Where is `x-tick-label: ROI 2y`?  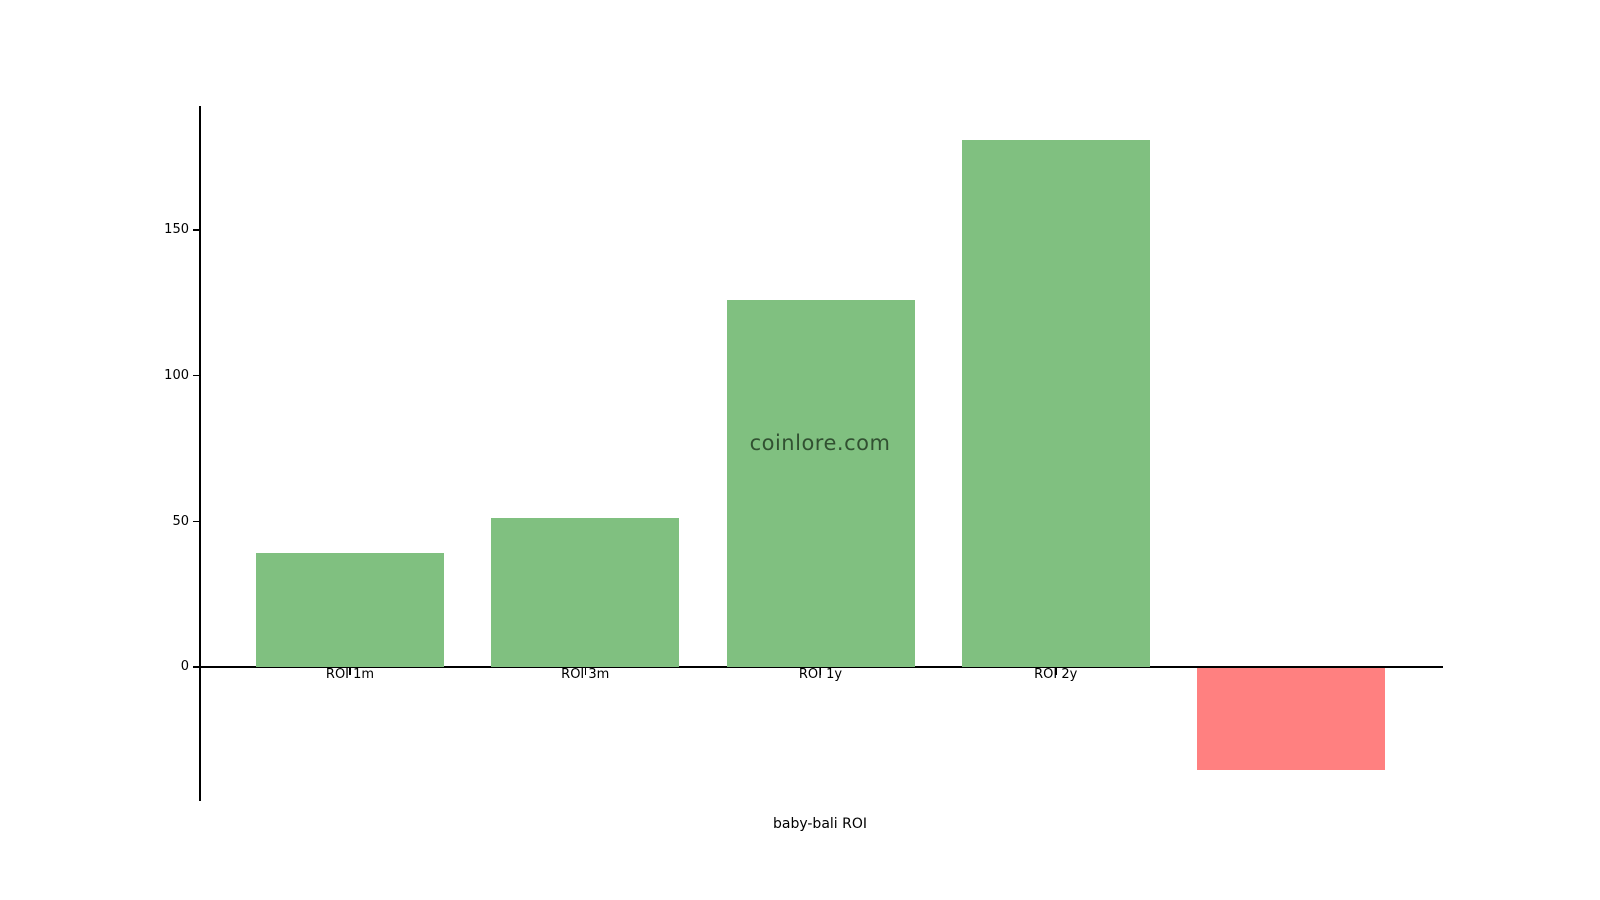 x-tick-label: ROI 2y is located at coordinates (1056, 674).